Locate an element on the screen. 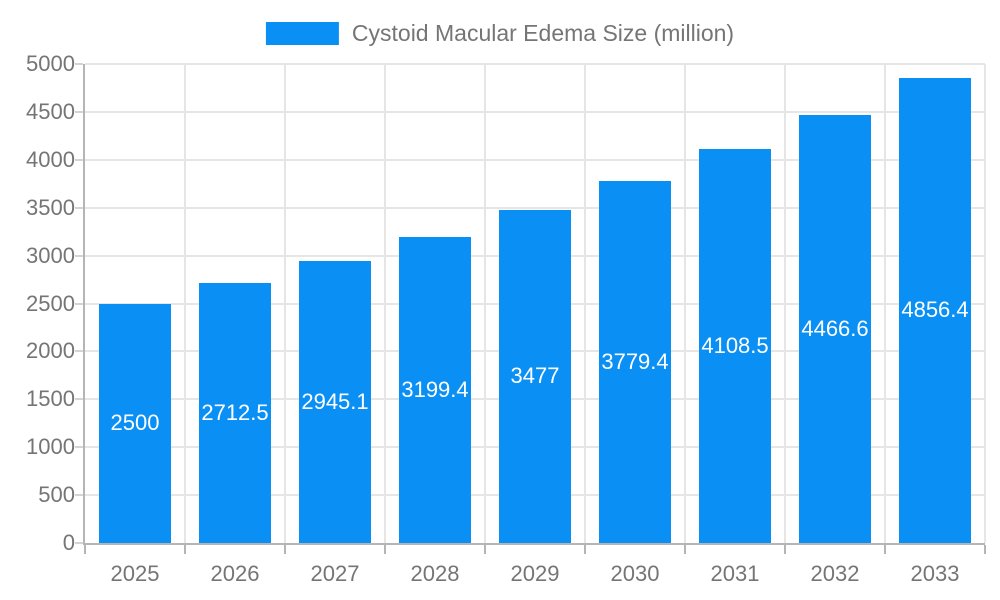 The image size is (1000, 600). bar-2033 is located at coordinates (935, 310).